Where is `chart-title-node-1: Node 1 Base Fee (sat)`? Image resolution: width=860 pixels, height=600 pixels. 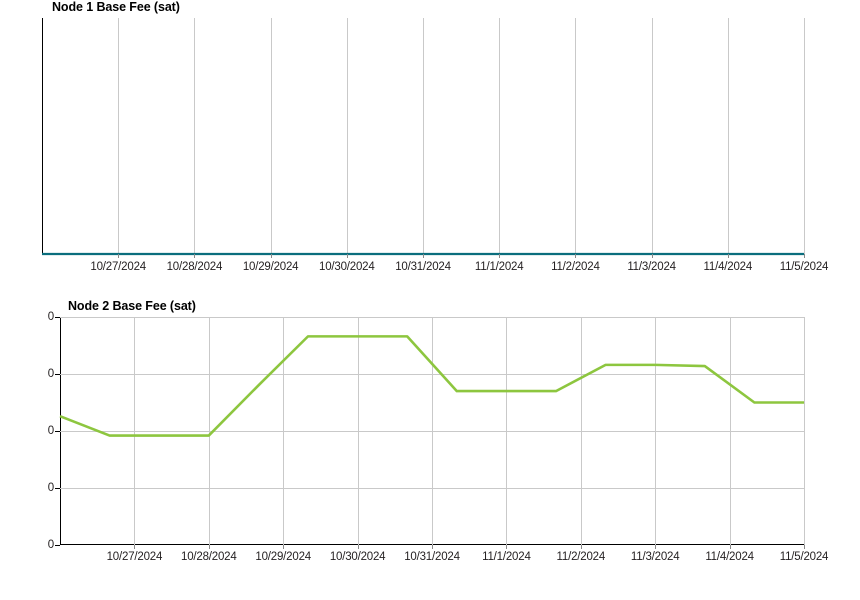 chart-title-node-1: Node 1 Base Fee (sat) is located at coordinates (116, 7).